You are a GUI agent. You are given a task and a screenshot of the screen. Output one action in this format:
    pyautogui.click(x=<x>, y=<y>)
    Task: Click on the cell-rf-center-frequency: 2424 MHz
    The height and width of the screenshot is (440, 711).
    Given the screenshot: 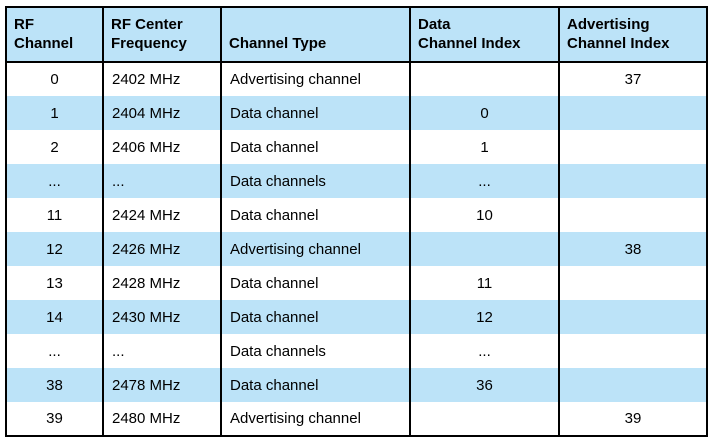 What is the action you would take?
    pyautogui.click(x=162, y=215)
    